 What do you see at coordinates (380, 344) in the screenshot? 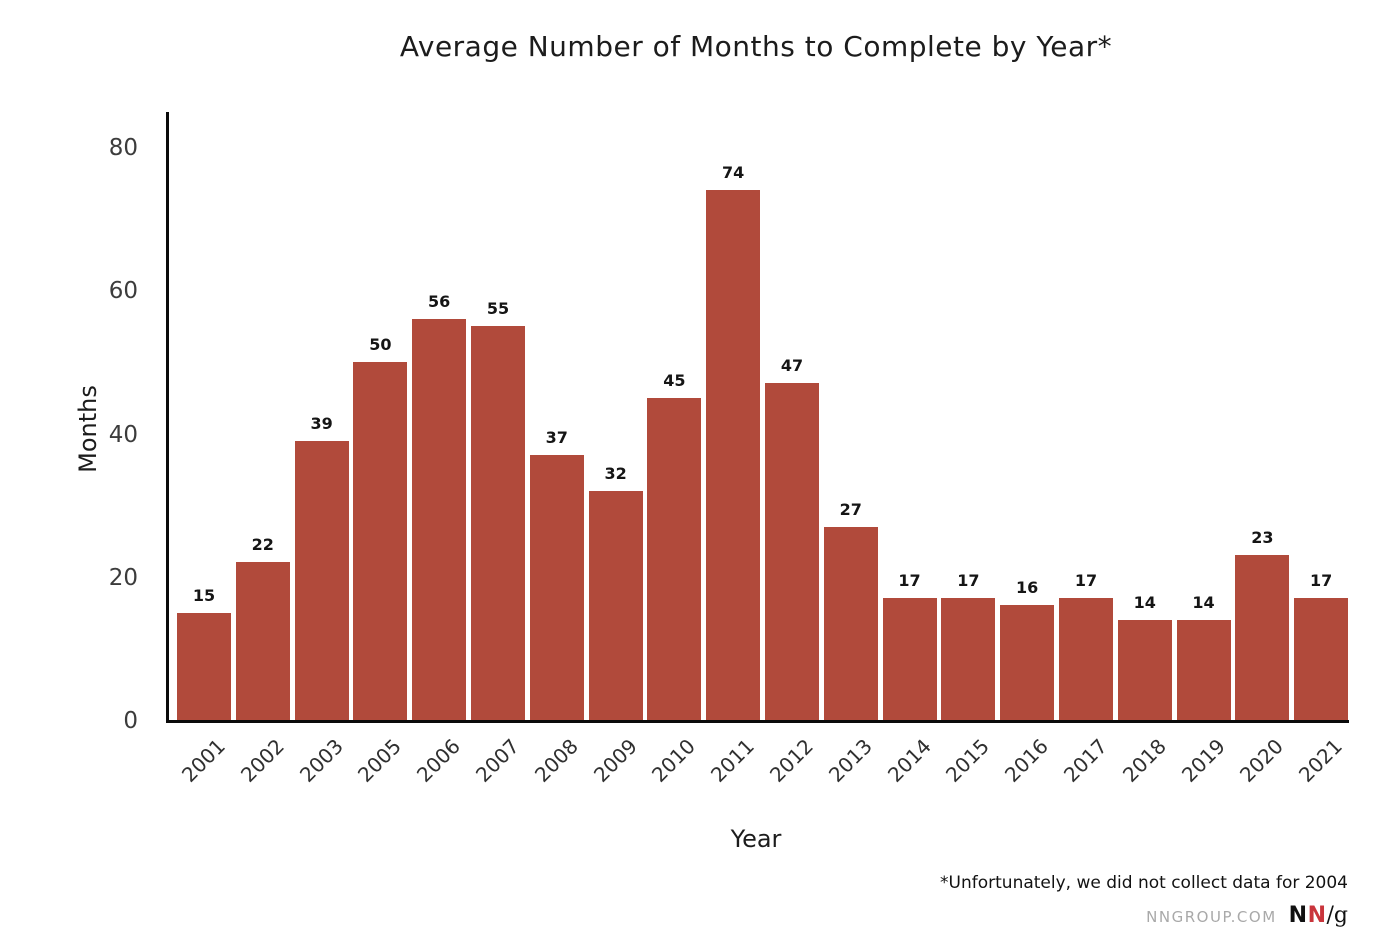
I see `bar-value-label: 50` at bounding box center [380, 344].